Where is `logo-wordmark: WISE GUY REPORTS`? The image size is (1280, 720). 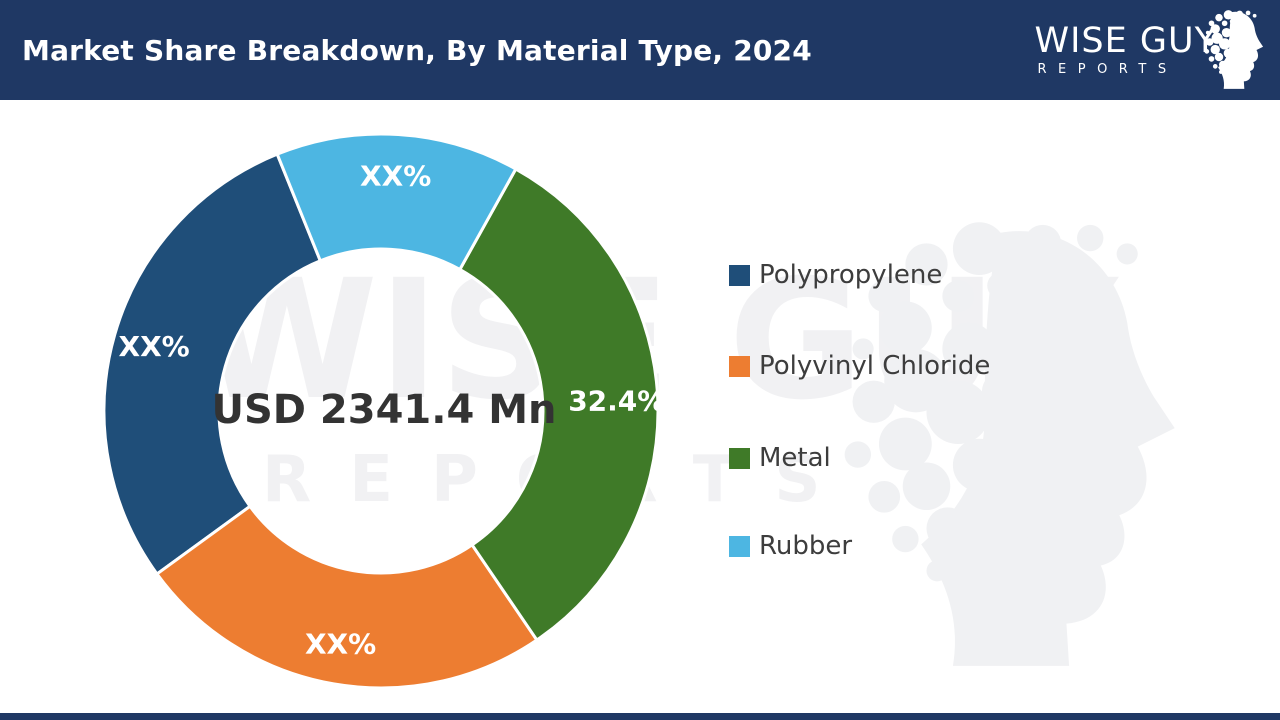 logo-wordmark: WISE GUY REPORTS is located at coordinates (1125, 50).